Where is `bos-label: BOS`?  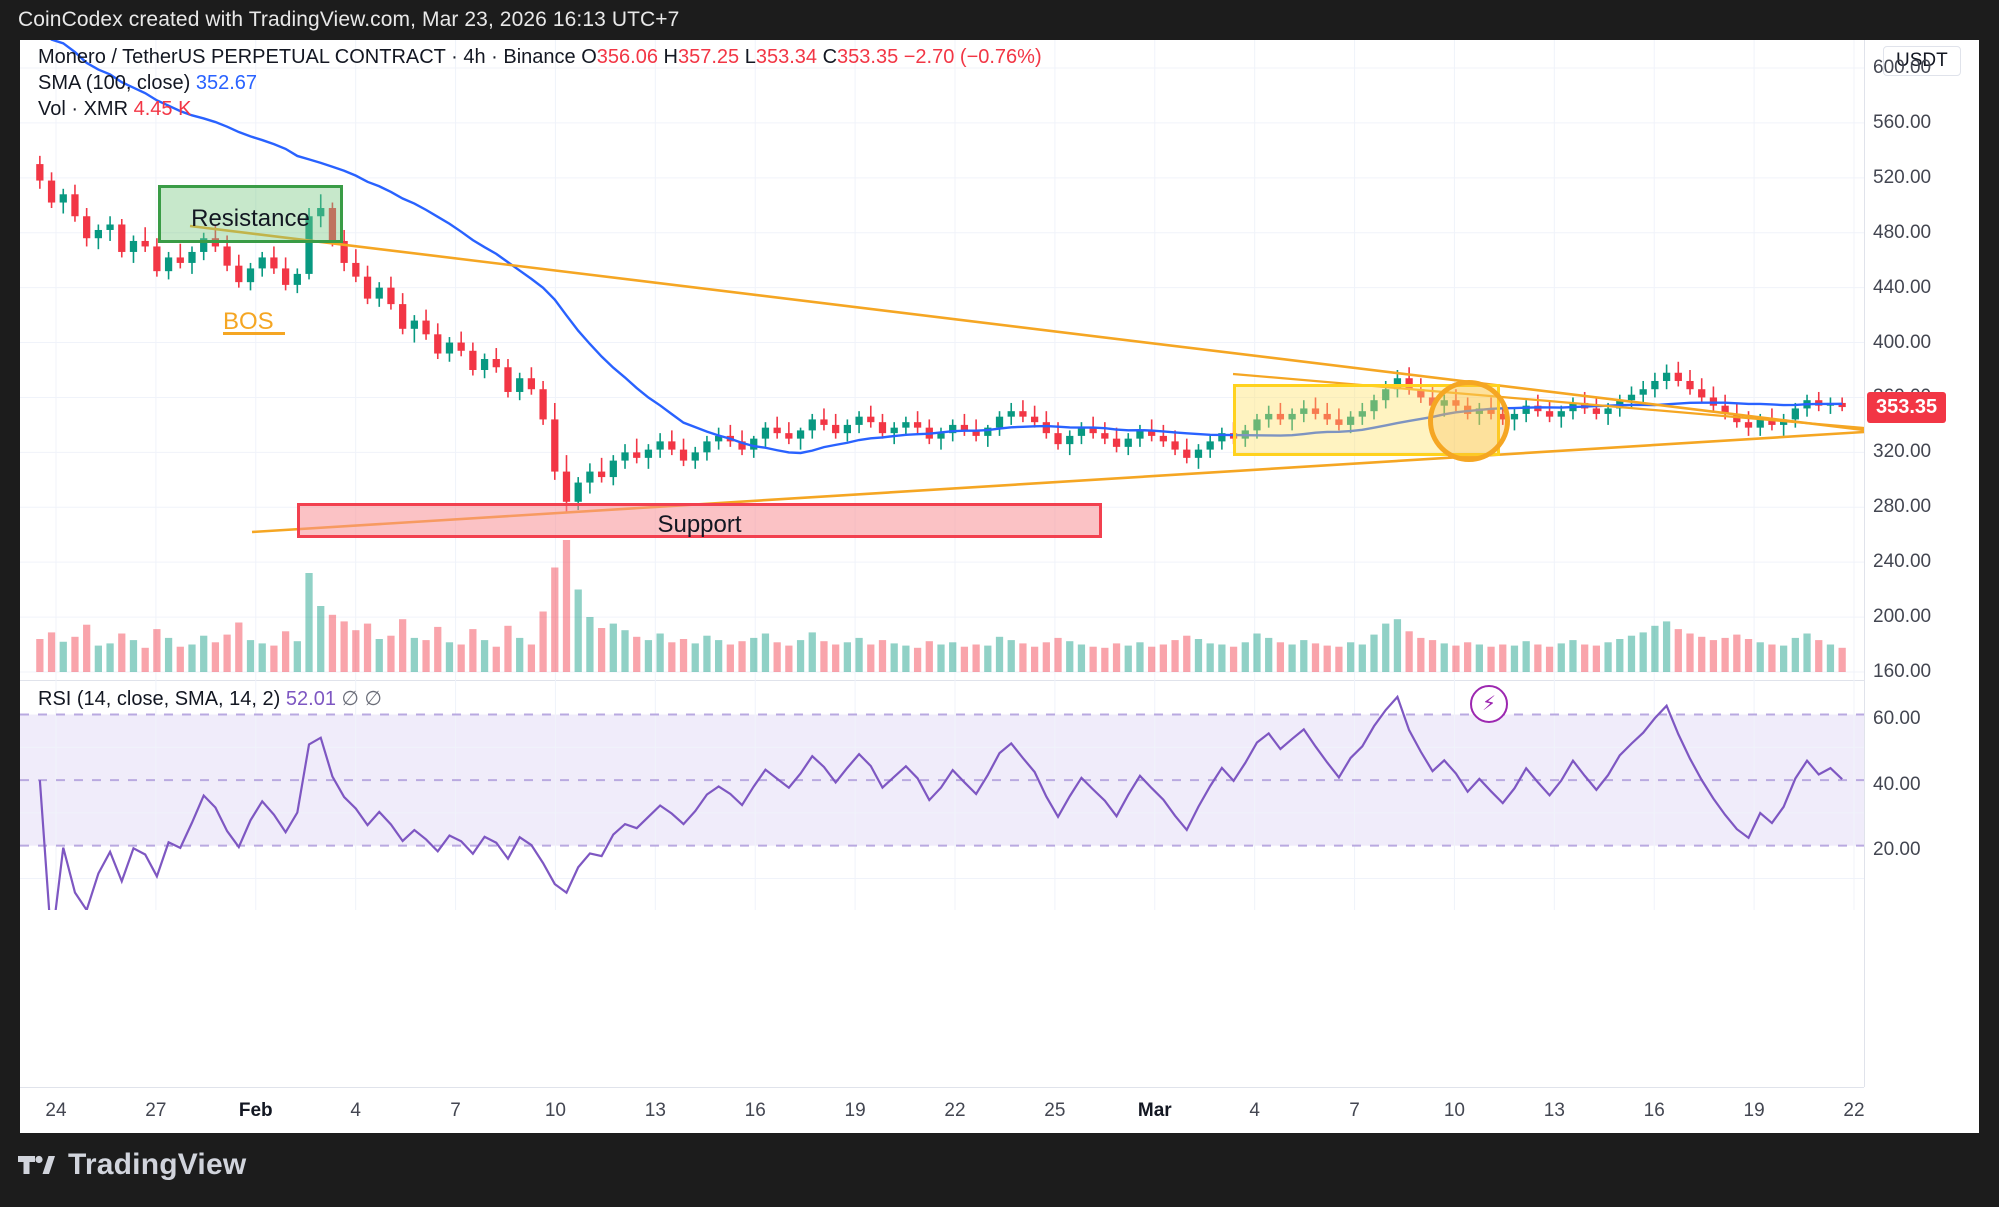 bos-label: BOS is located at coordinates (248, 321).